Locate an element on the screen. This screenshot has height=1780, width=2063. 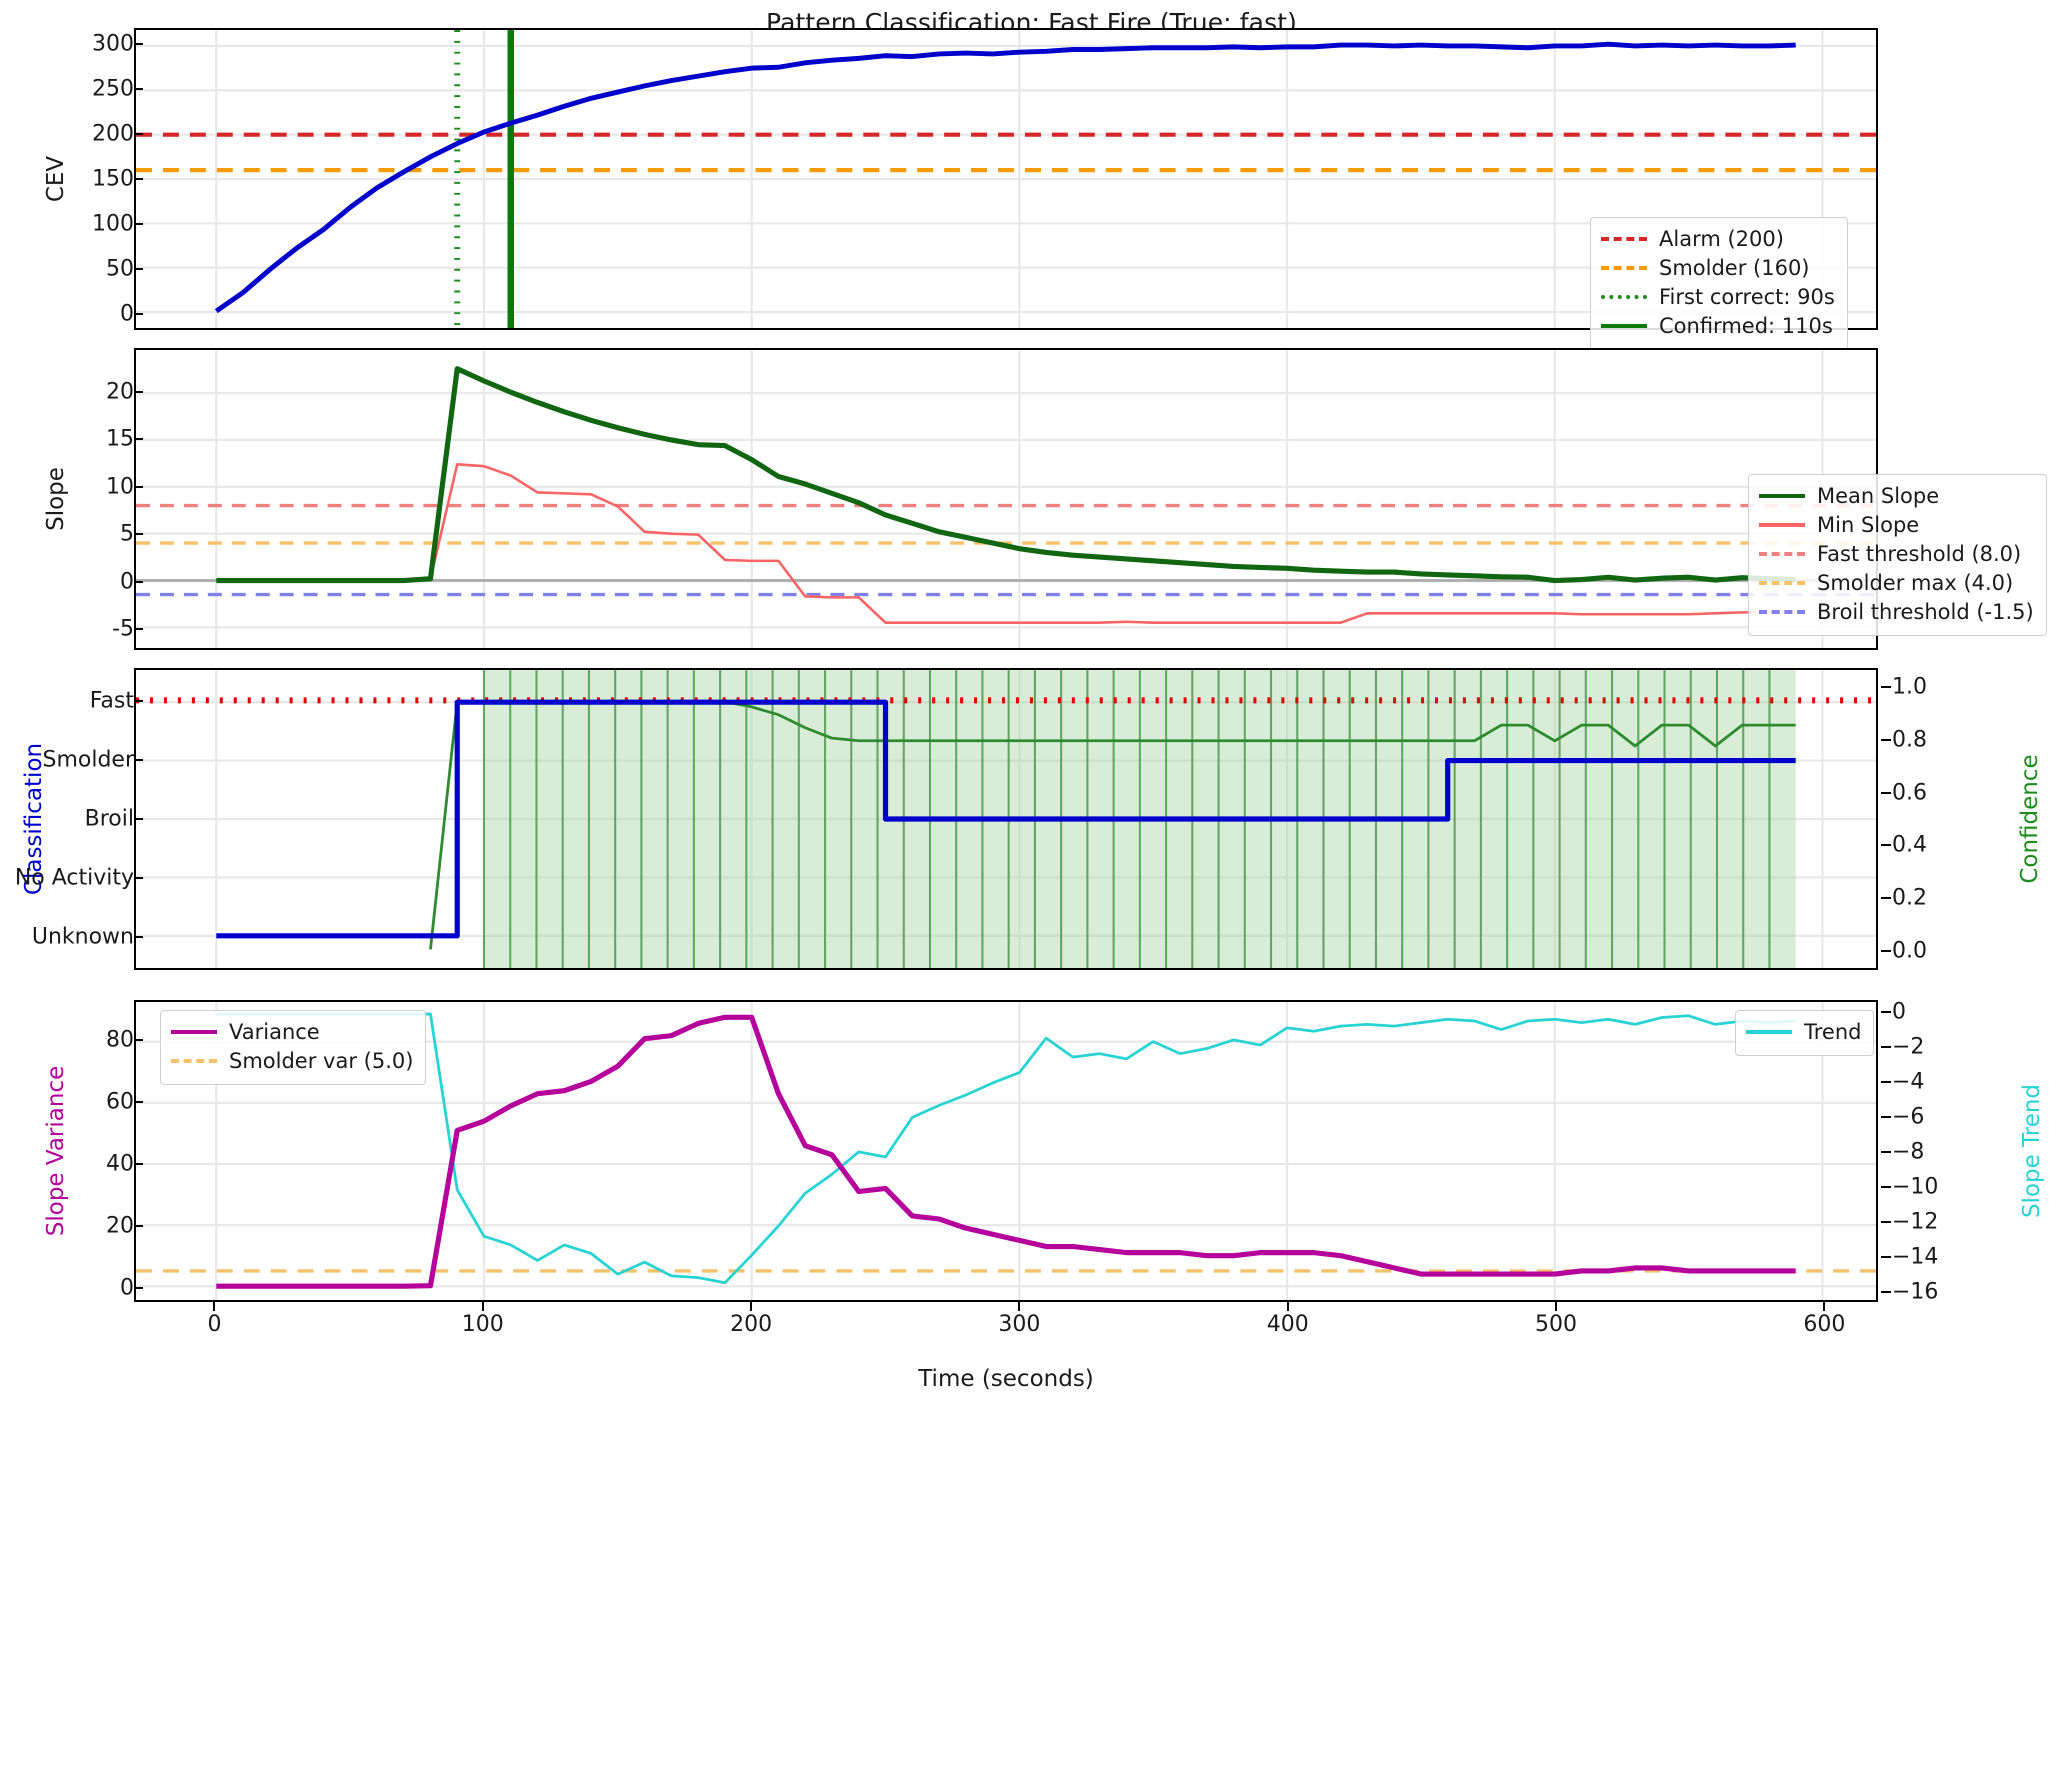
trend-curve is located at coordinates (1006, 1148).